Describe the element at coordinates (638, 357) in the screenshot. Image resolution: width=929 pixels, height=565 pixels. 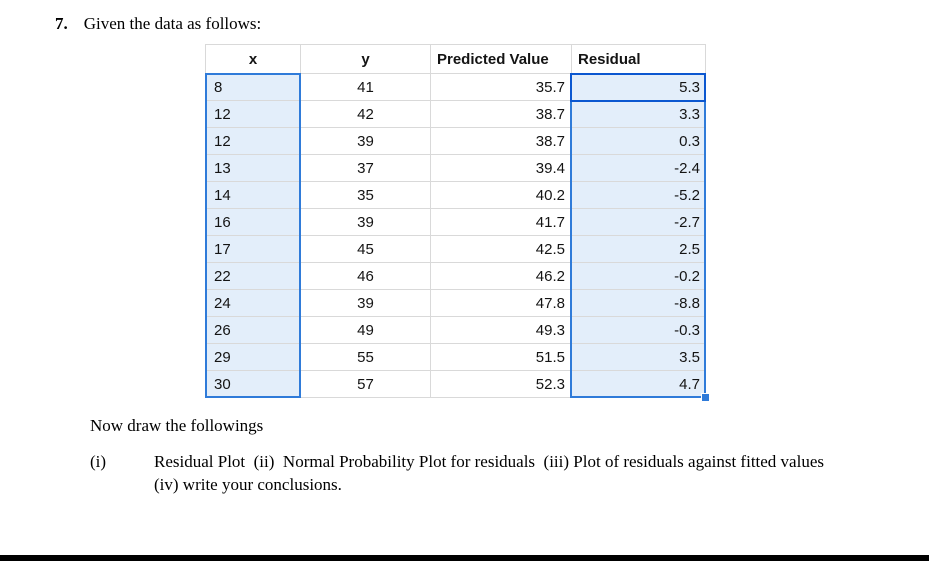
I see `cell-residual: 3.5` at that location.